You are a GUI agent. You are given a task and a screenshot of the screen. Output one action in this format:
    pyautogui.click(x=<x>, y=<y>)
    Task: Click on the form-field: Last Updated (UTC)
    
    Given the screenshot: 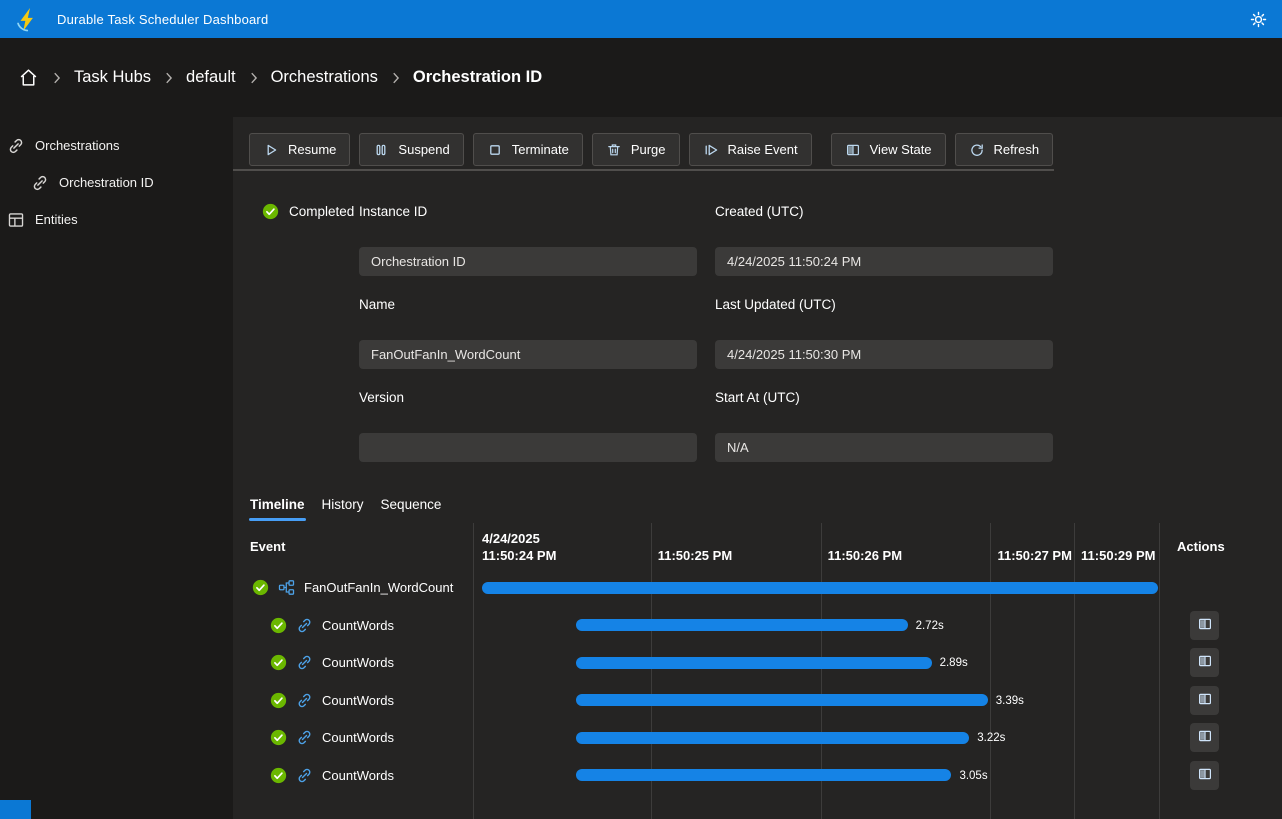 What is the action you would take?
    pyautogui.click(x=884, y=333)
    